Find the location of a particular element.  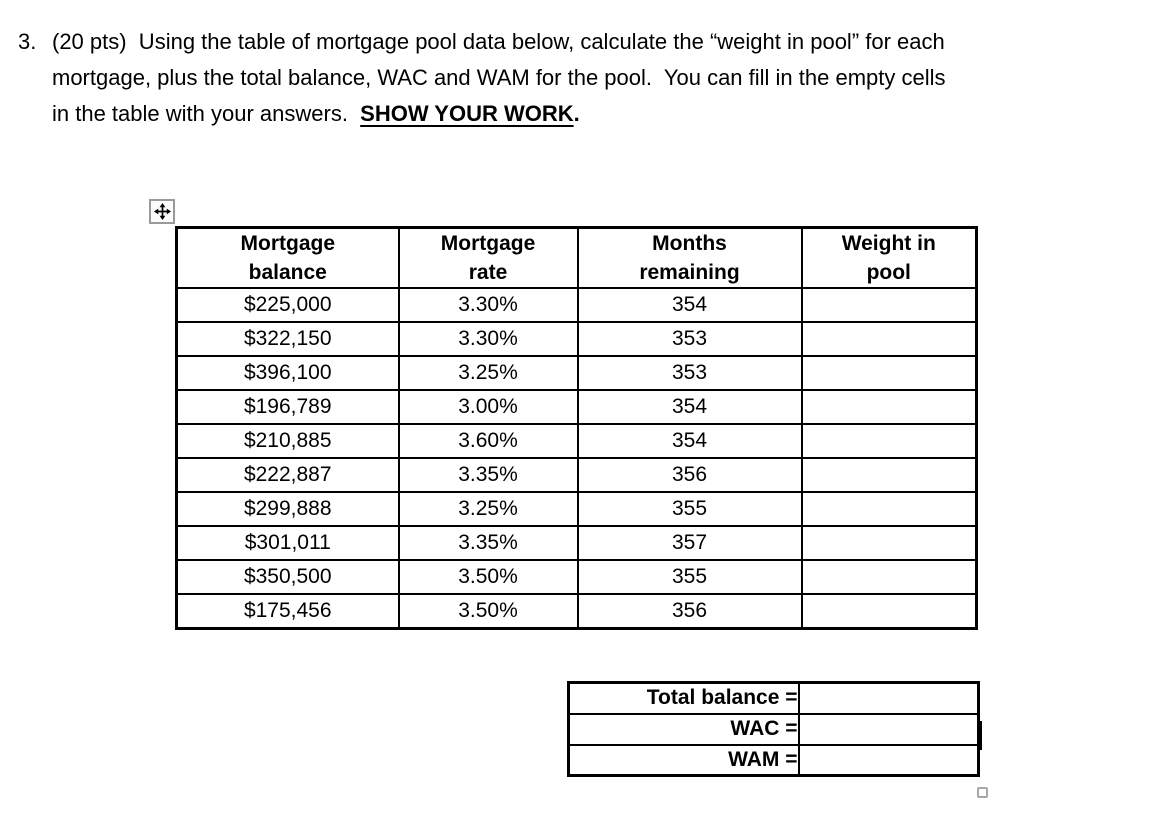

months-cell: 357 is located at coordinates (689, 543).